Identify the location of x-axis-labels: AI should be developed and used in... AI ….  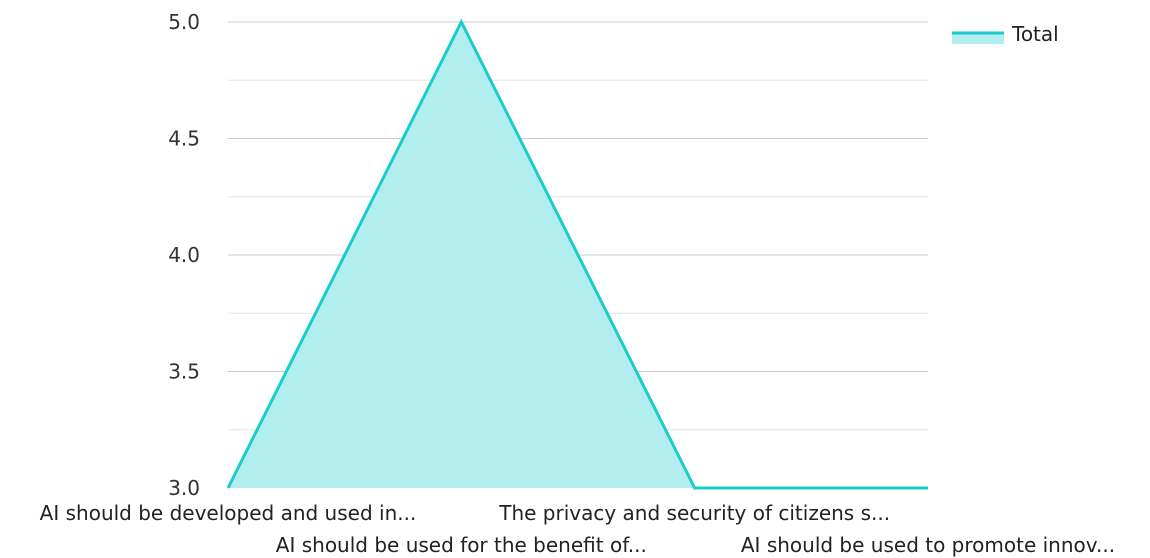
(577, 529).